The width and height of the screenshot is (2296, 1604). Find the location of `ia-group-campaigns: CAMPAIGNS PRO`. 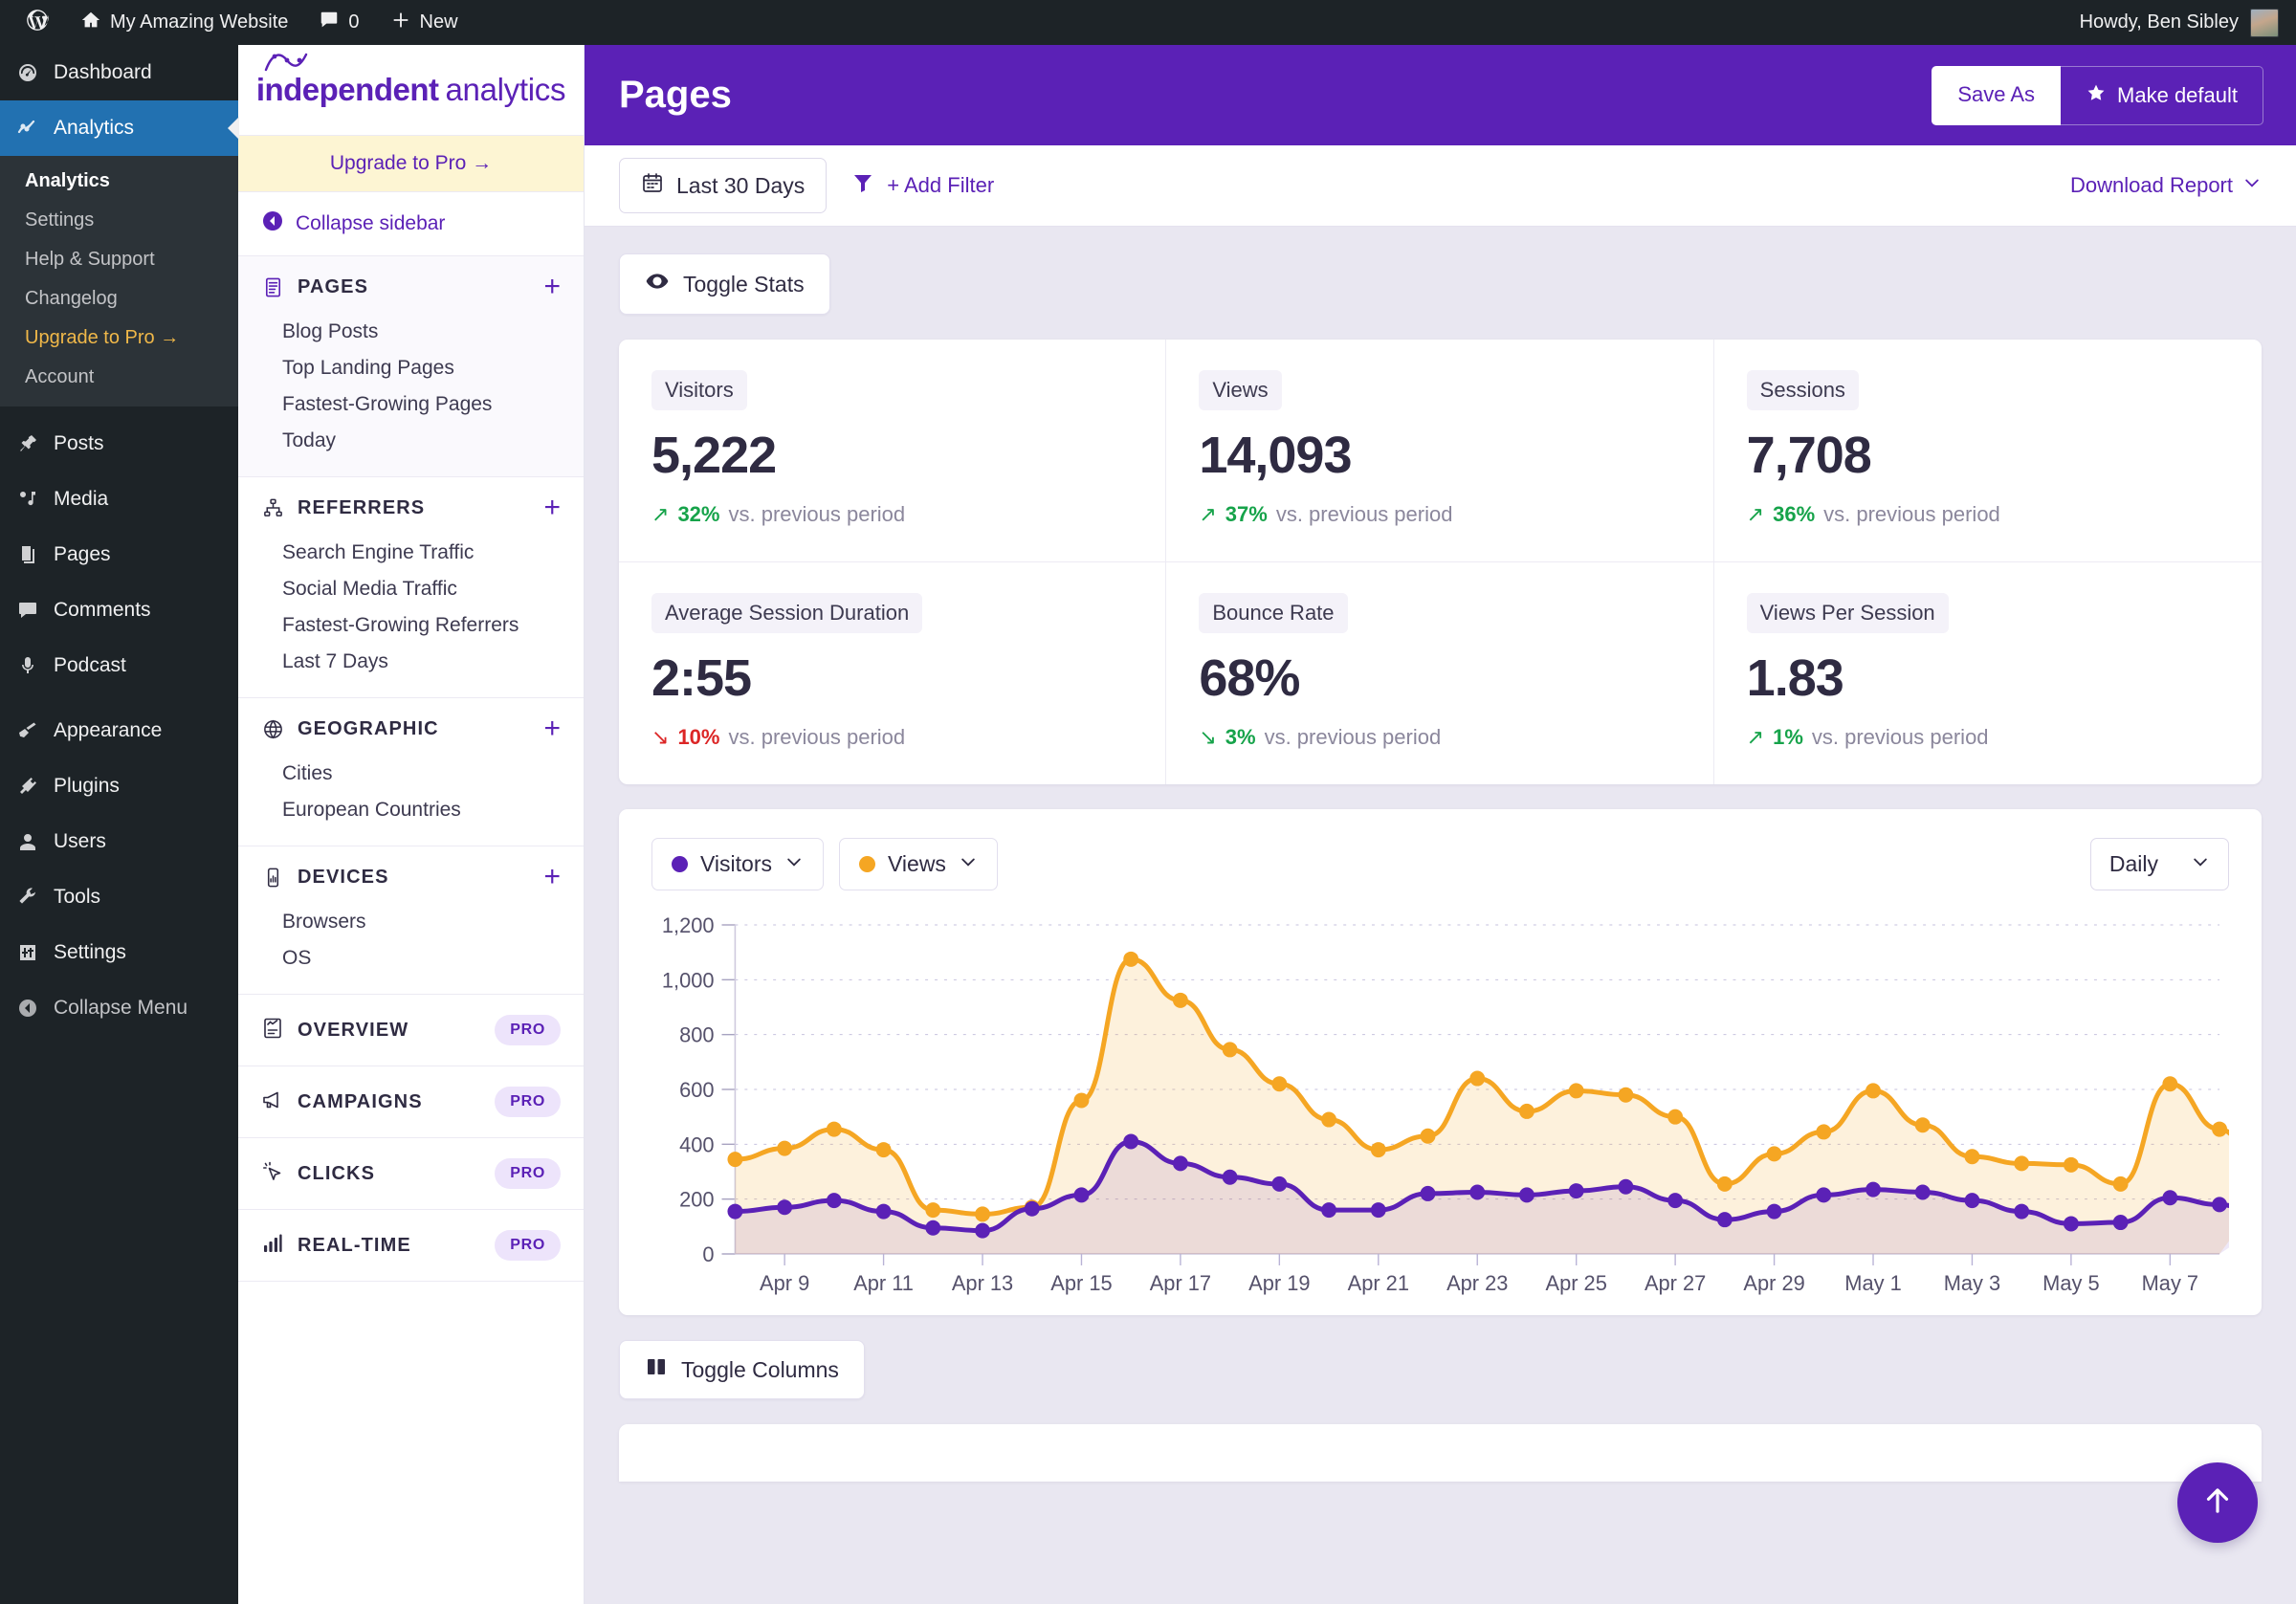

ia-group-campaigns: CAMPAIGNS PRO is located at coordinates (411, 1102).